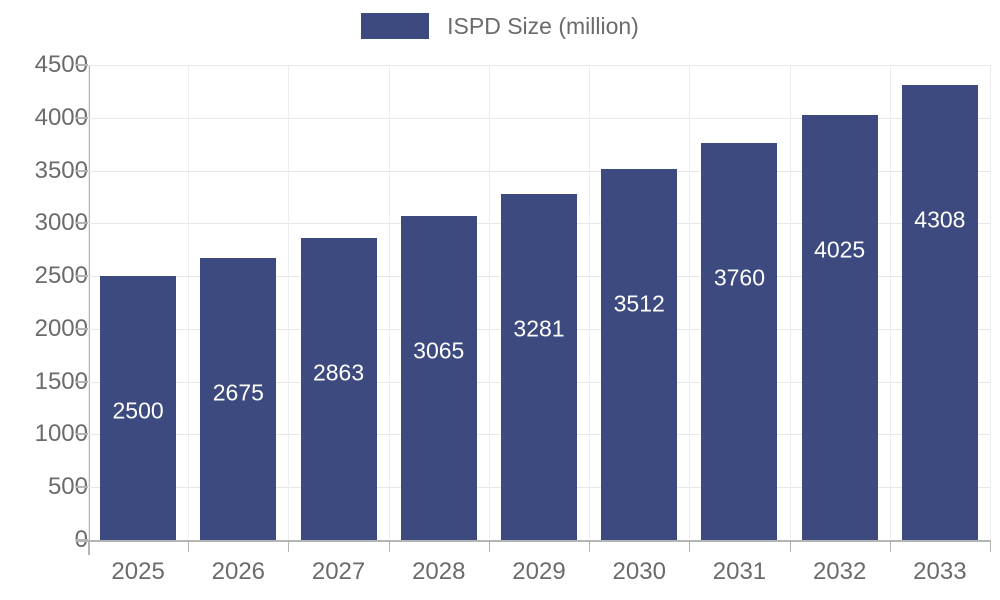 This screenshot has width=1000, height=600. I want to click on x-axis-tick-label: 2027, so click(338, 571).